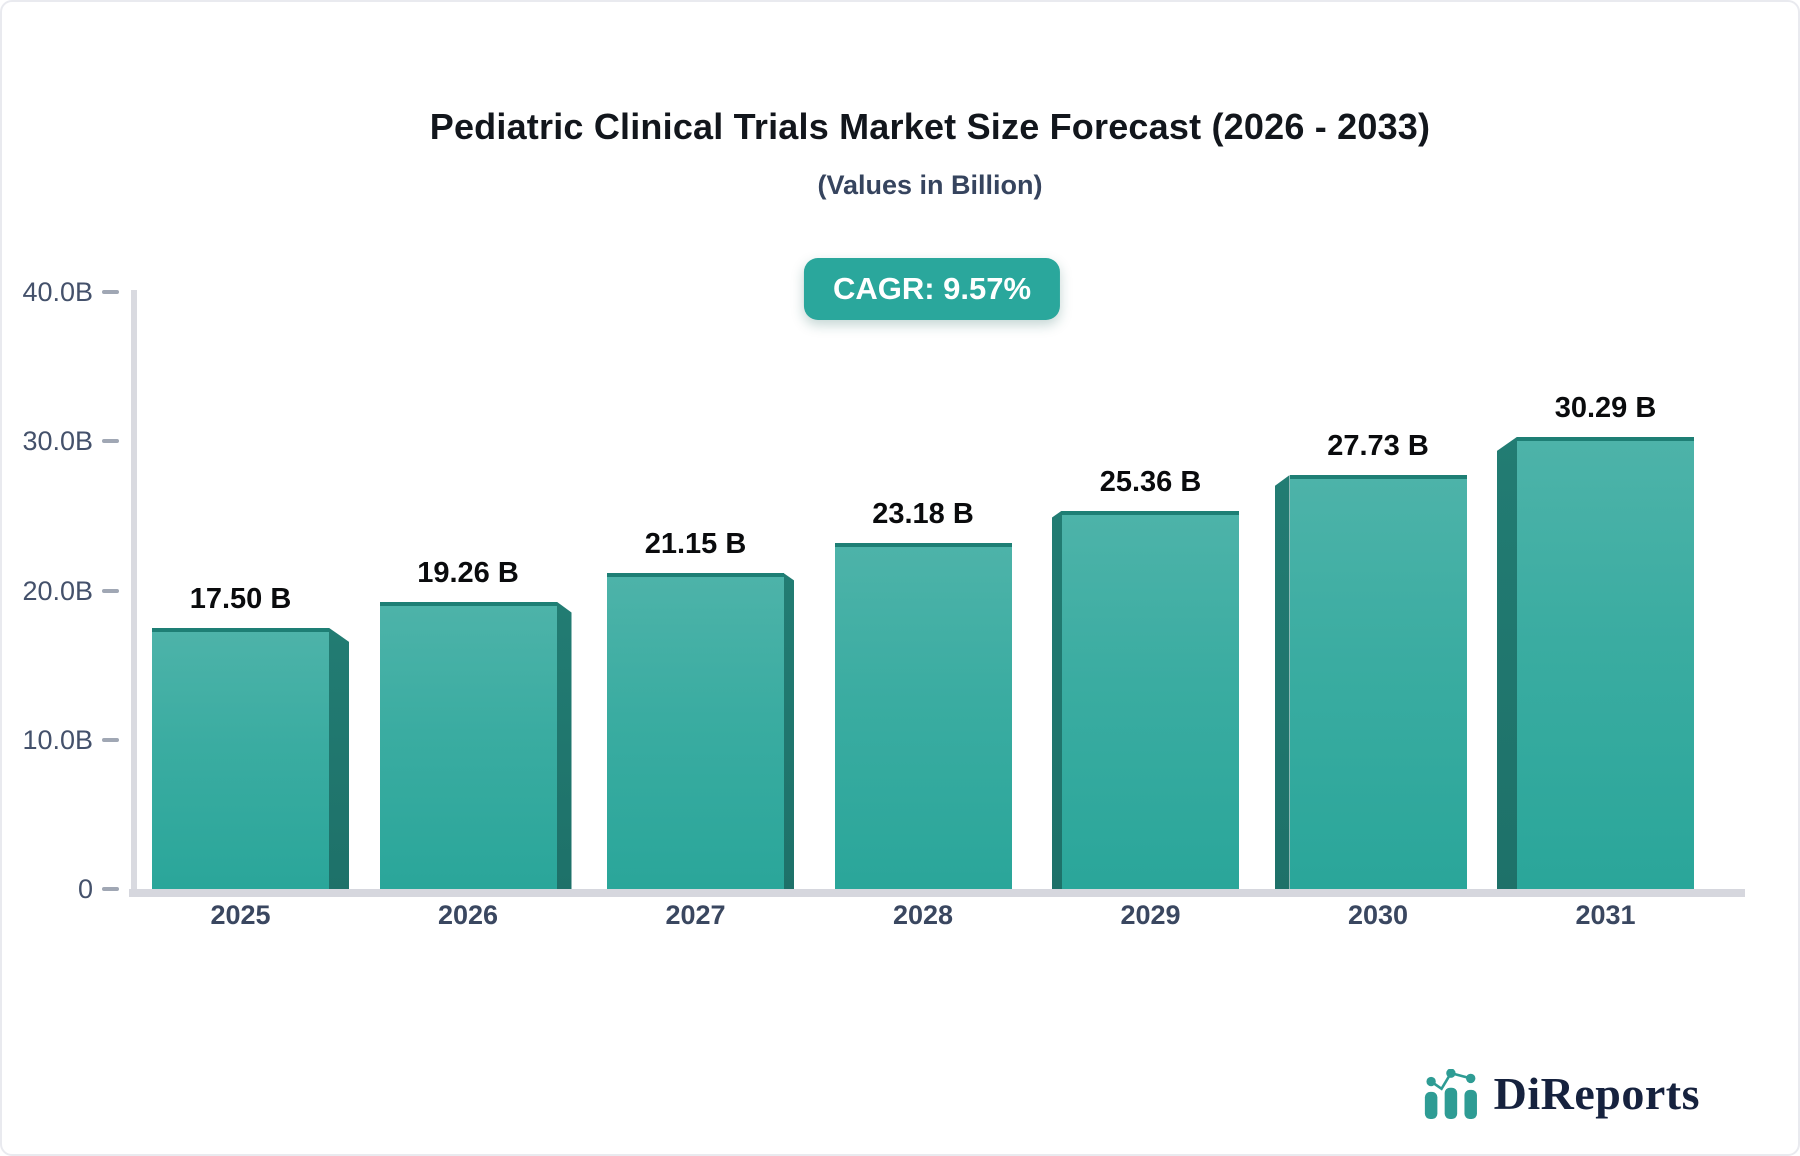  What do you see at coordinates (1378, 446) in the screenshot?
I see `bar-value-label-2030: 27.73 B` at bounding box center [1378, 446].